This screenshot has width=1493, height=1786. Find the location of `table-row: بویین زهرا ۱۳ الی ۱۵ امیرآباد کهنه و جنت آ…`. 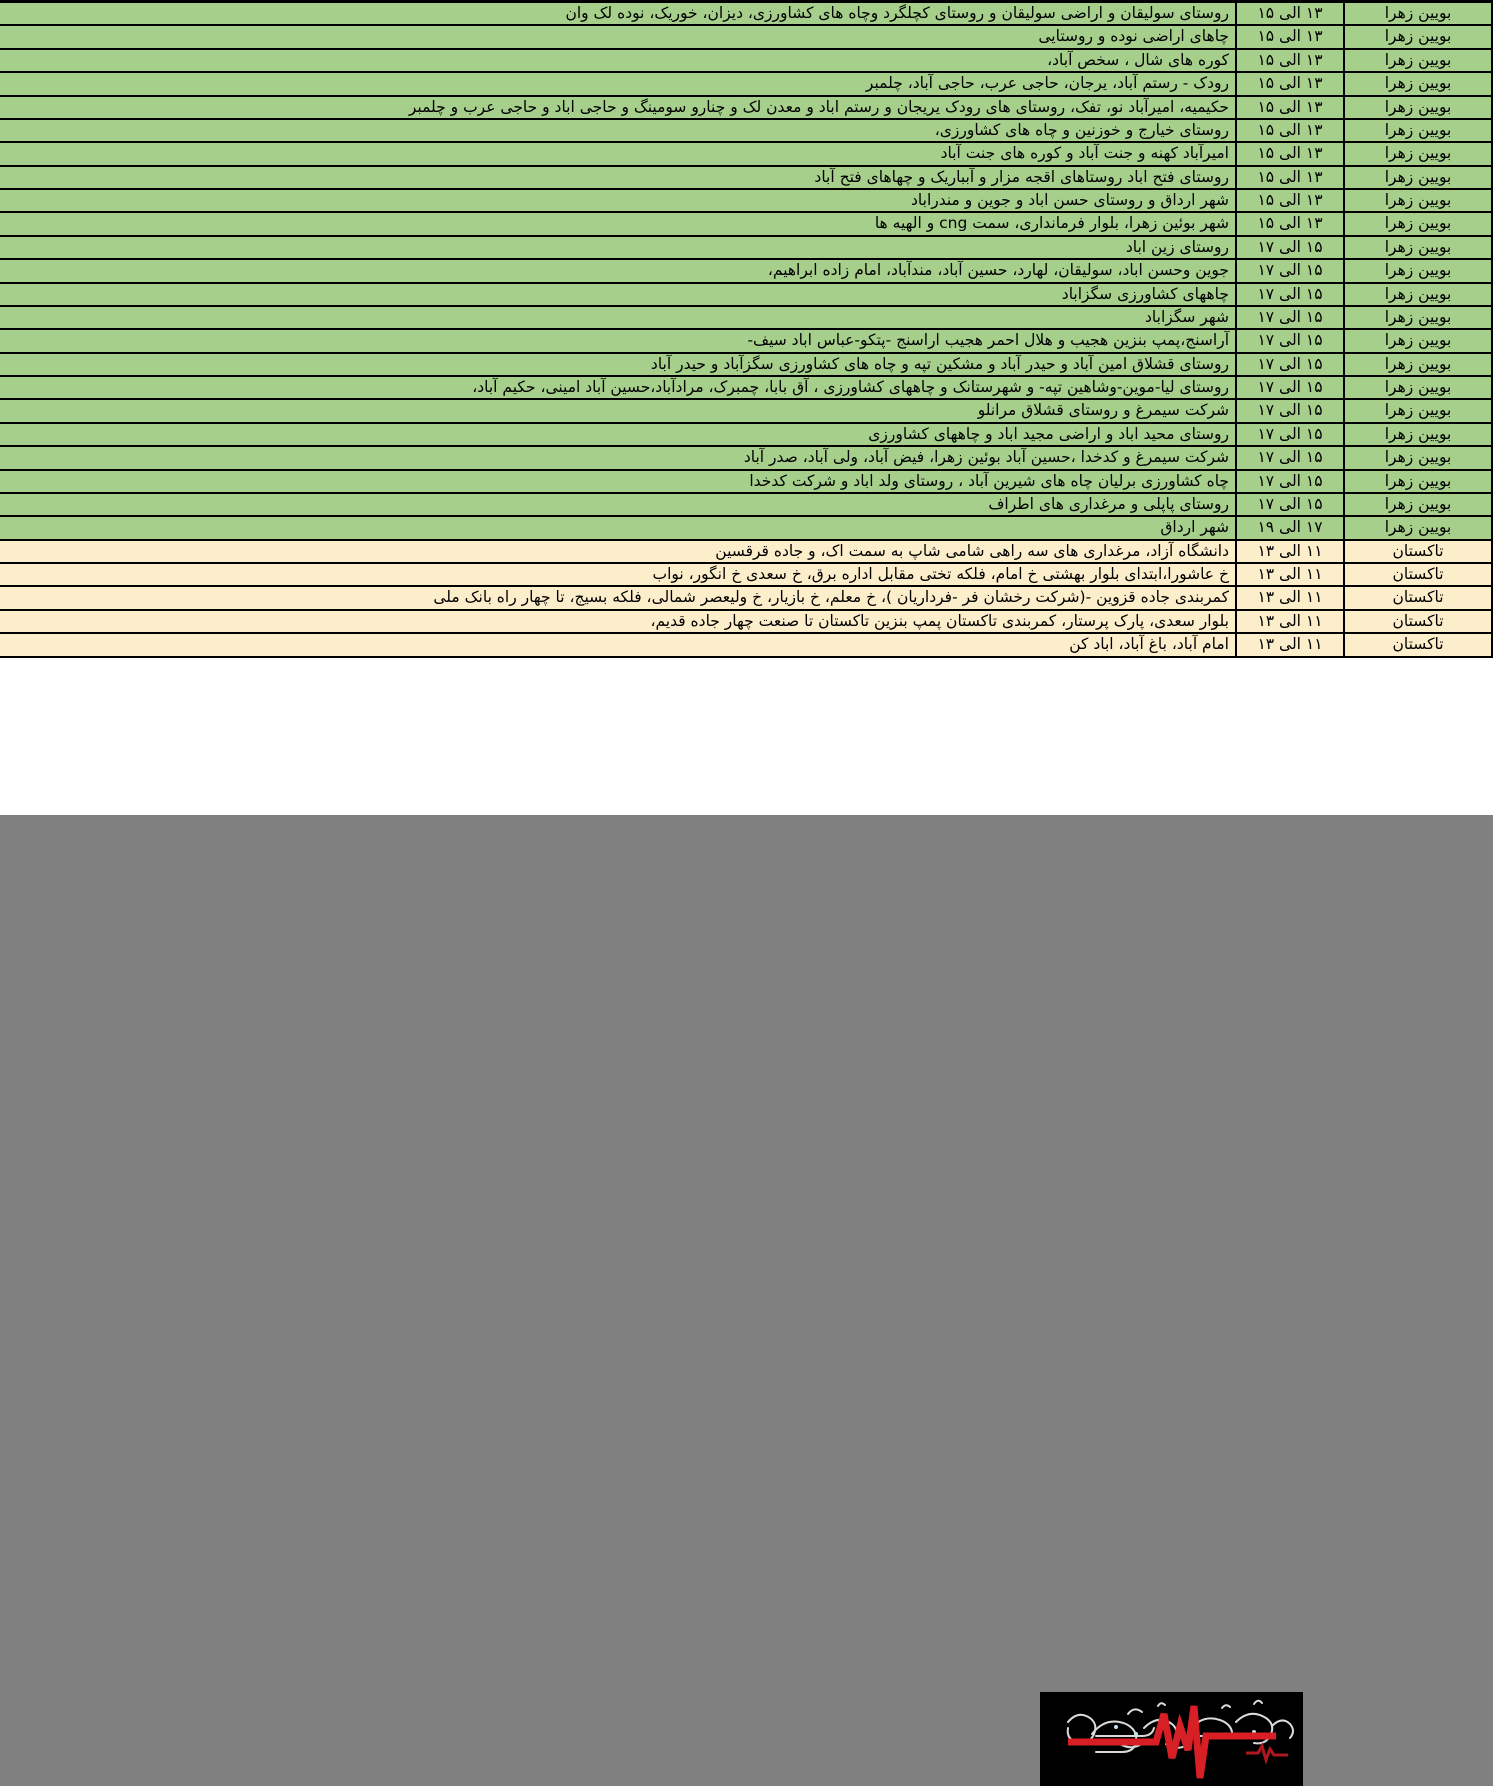

table-row: بویین زهرا ۱۳ الی ۱۵ امیرآباد کهنه و جنت آ… is located at coordinates (746, 154).